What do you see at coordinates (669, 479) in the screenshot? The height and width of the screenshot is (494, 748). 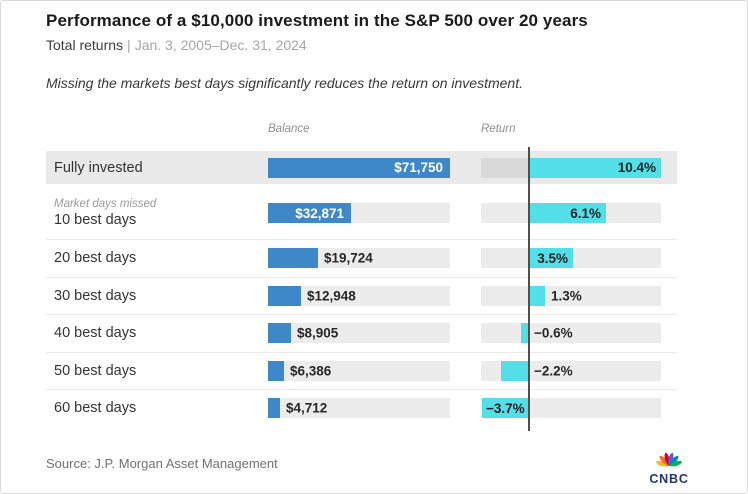 I see `cnbc-wordmark: CNBC` at bounding box center [669, 479].